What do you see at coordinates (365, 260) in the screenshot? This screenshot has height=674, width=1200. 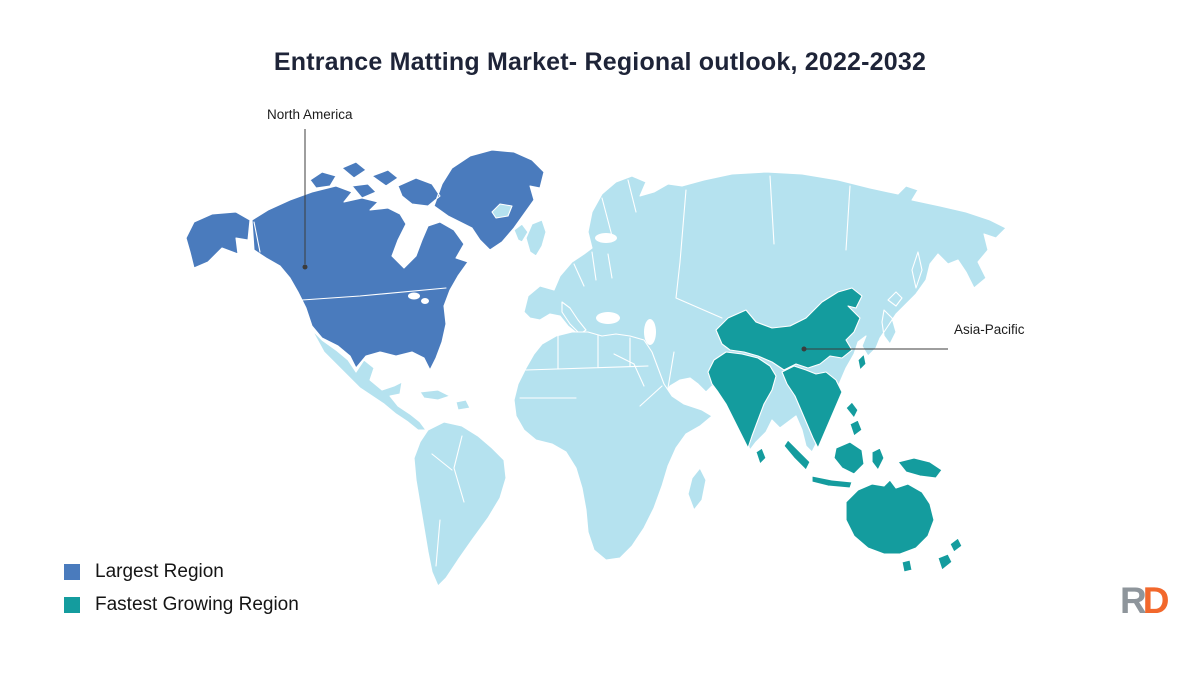 I see `region-north-america` at bounding box center [365, 260].